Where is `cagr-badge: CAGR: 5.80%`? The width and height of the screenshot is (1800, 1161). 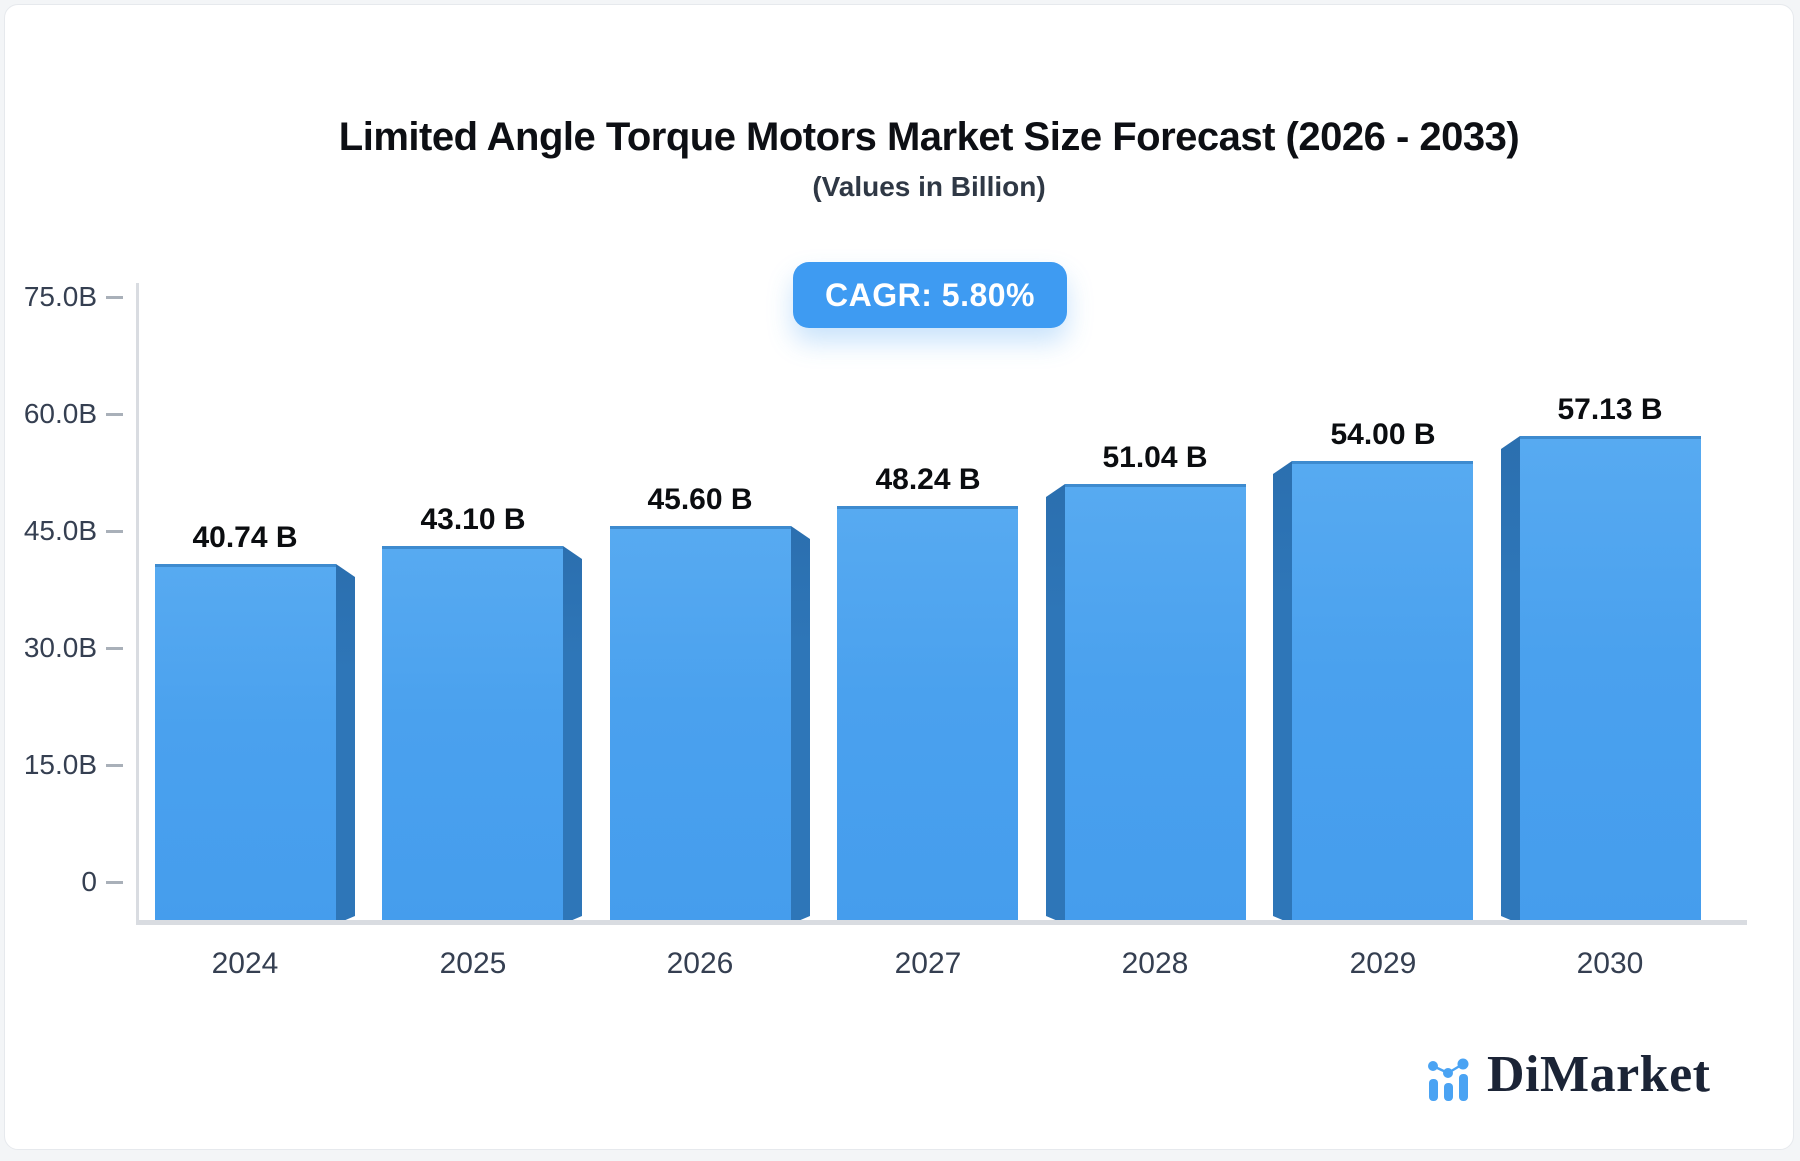 cagr-badge: CAGR: 5.80% is located at coordinates (930, 295).